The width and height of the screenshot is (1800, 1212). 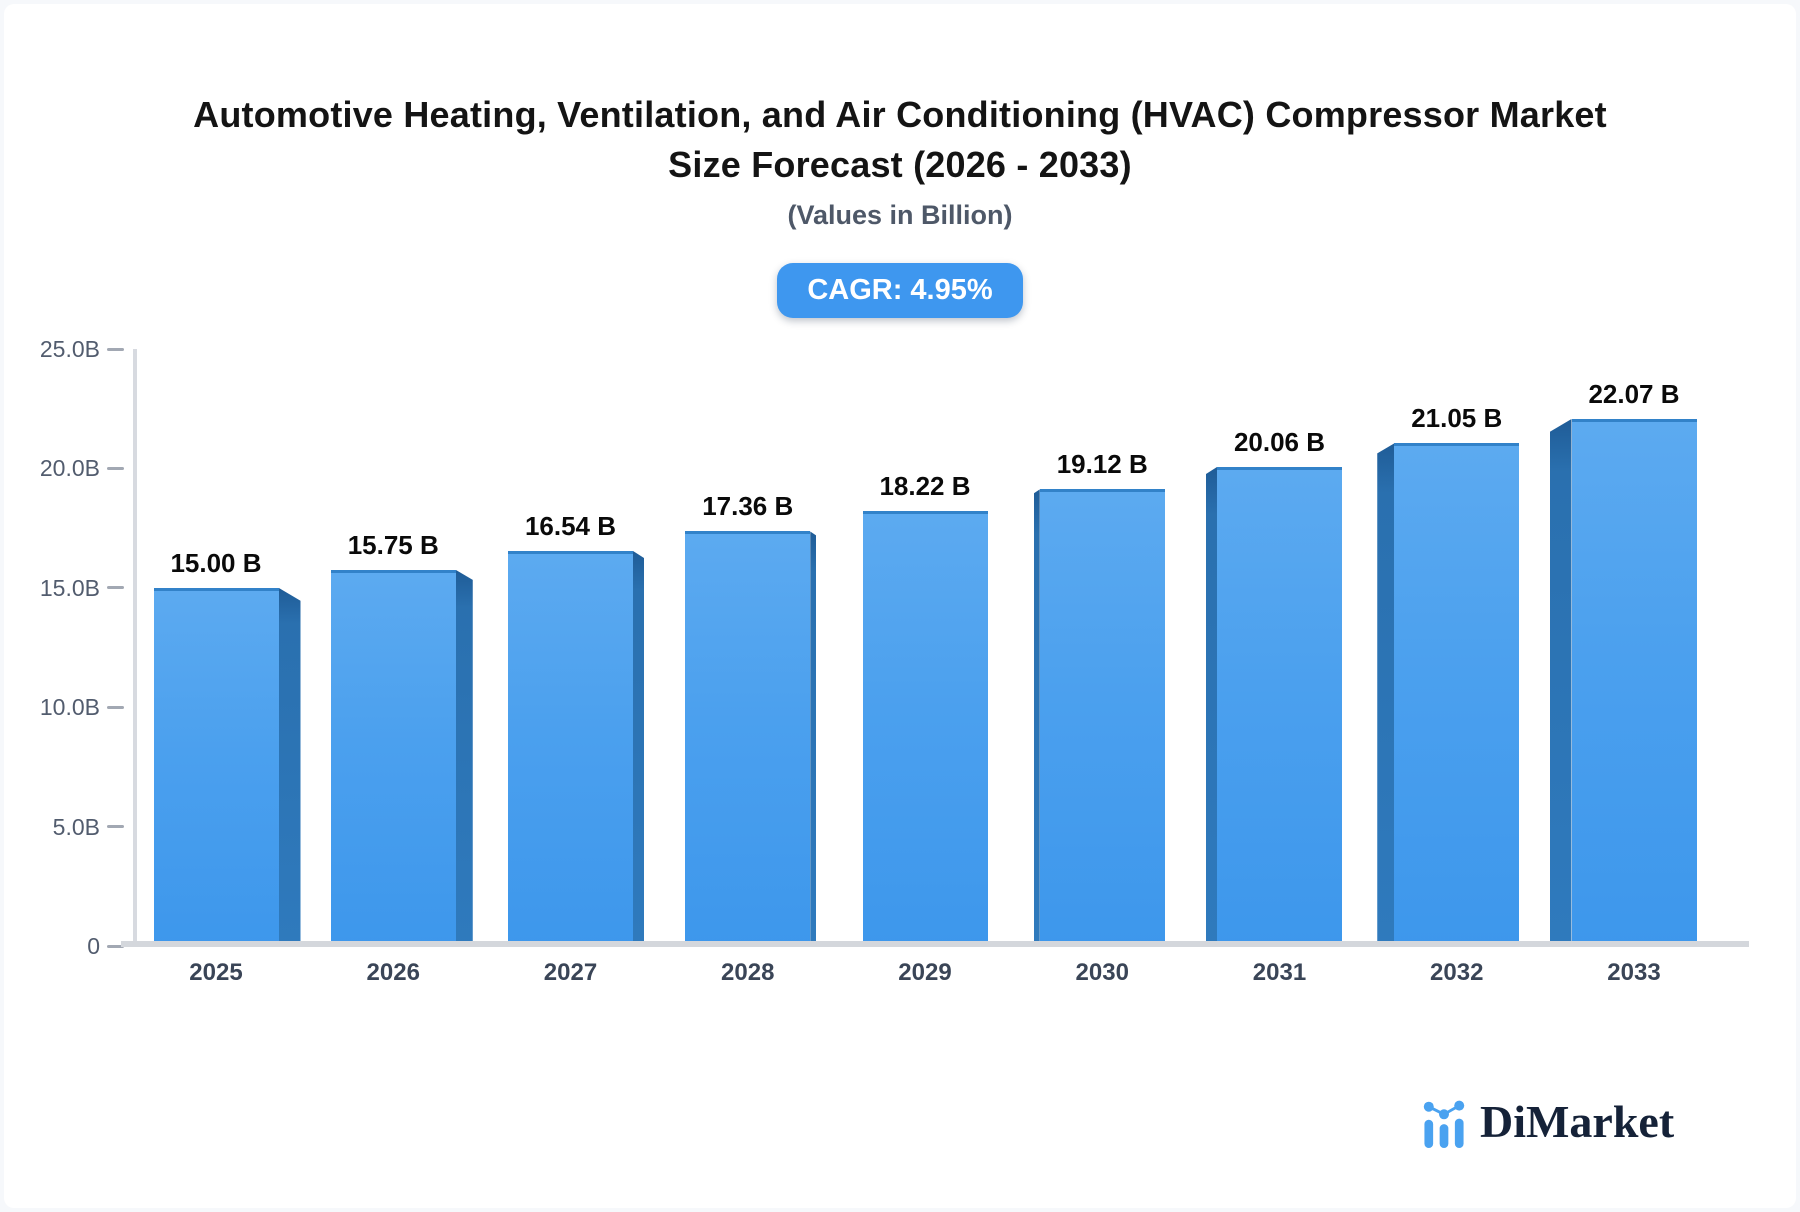 I want to click on y-axis-tick-label: 25.0B, so click(x=69, y=349).